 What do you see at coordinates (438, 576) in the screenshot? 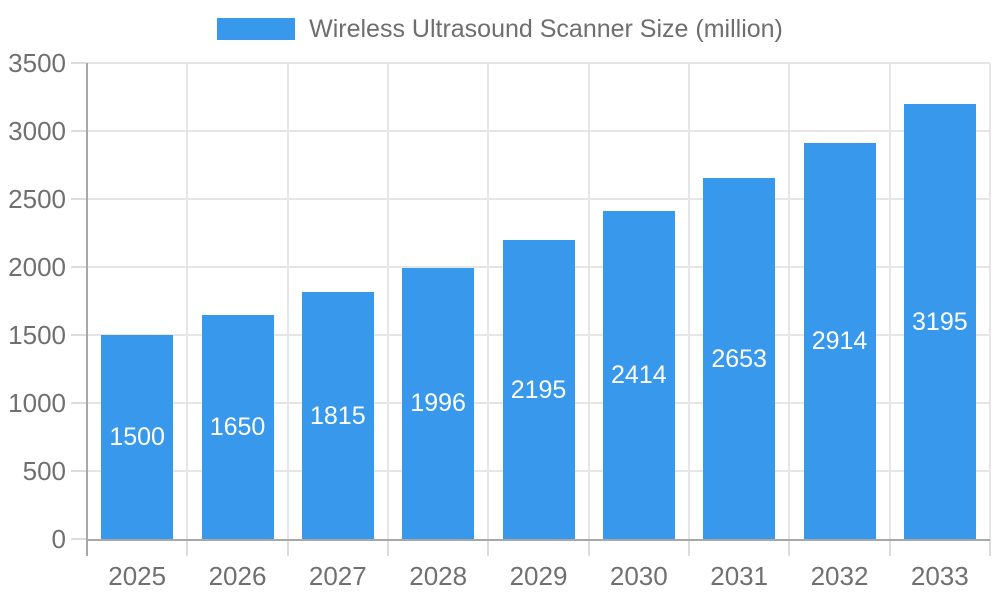
I see `x-axis-label: 2028` at bounding box center [438, 576].